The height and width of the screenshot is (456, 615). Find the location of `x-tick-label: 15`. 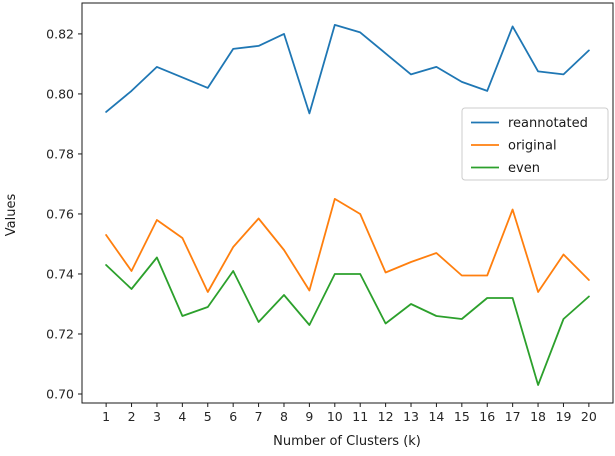

x-tick-label: 15 is located at coordinates (462, 416).